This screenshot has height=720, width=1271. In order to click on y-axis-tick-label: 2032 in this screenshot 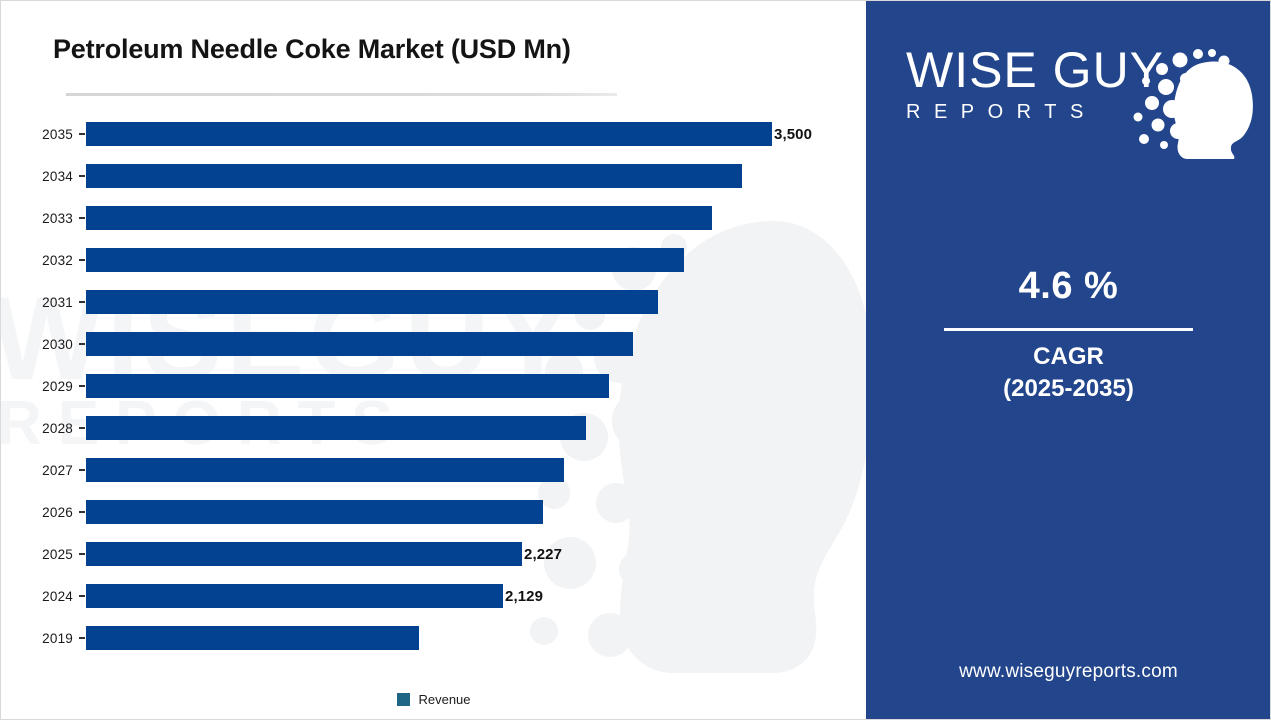, I will do `click(57, 260)`.